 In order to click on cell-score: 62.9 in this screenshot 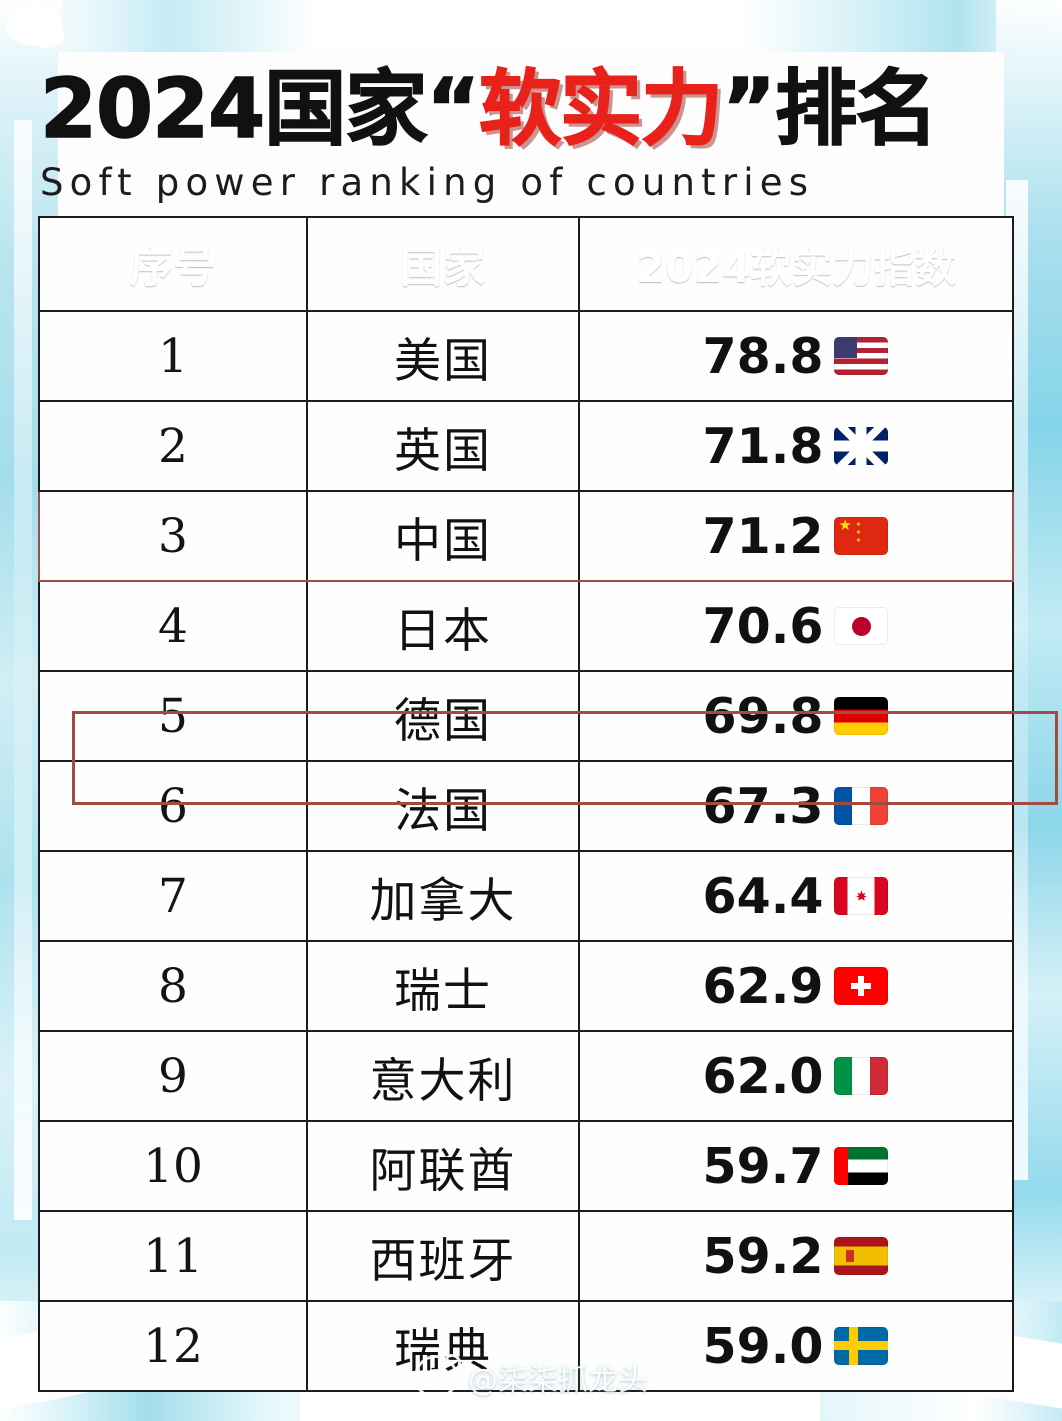, I will do `click(796, 986)`.